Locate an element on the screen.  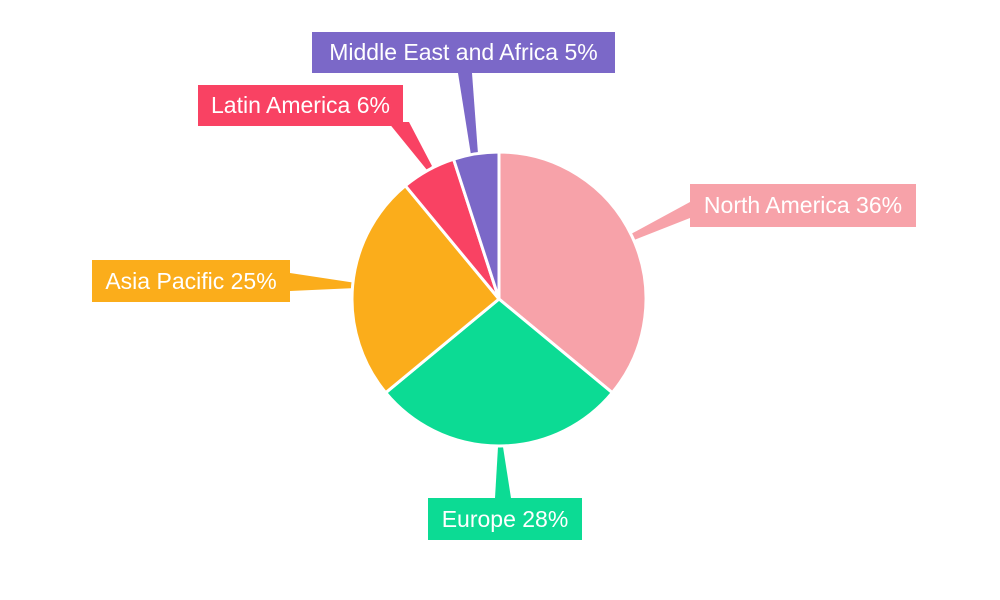
pie-slice-north-america is located at coordinates (572, 272).